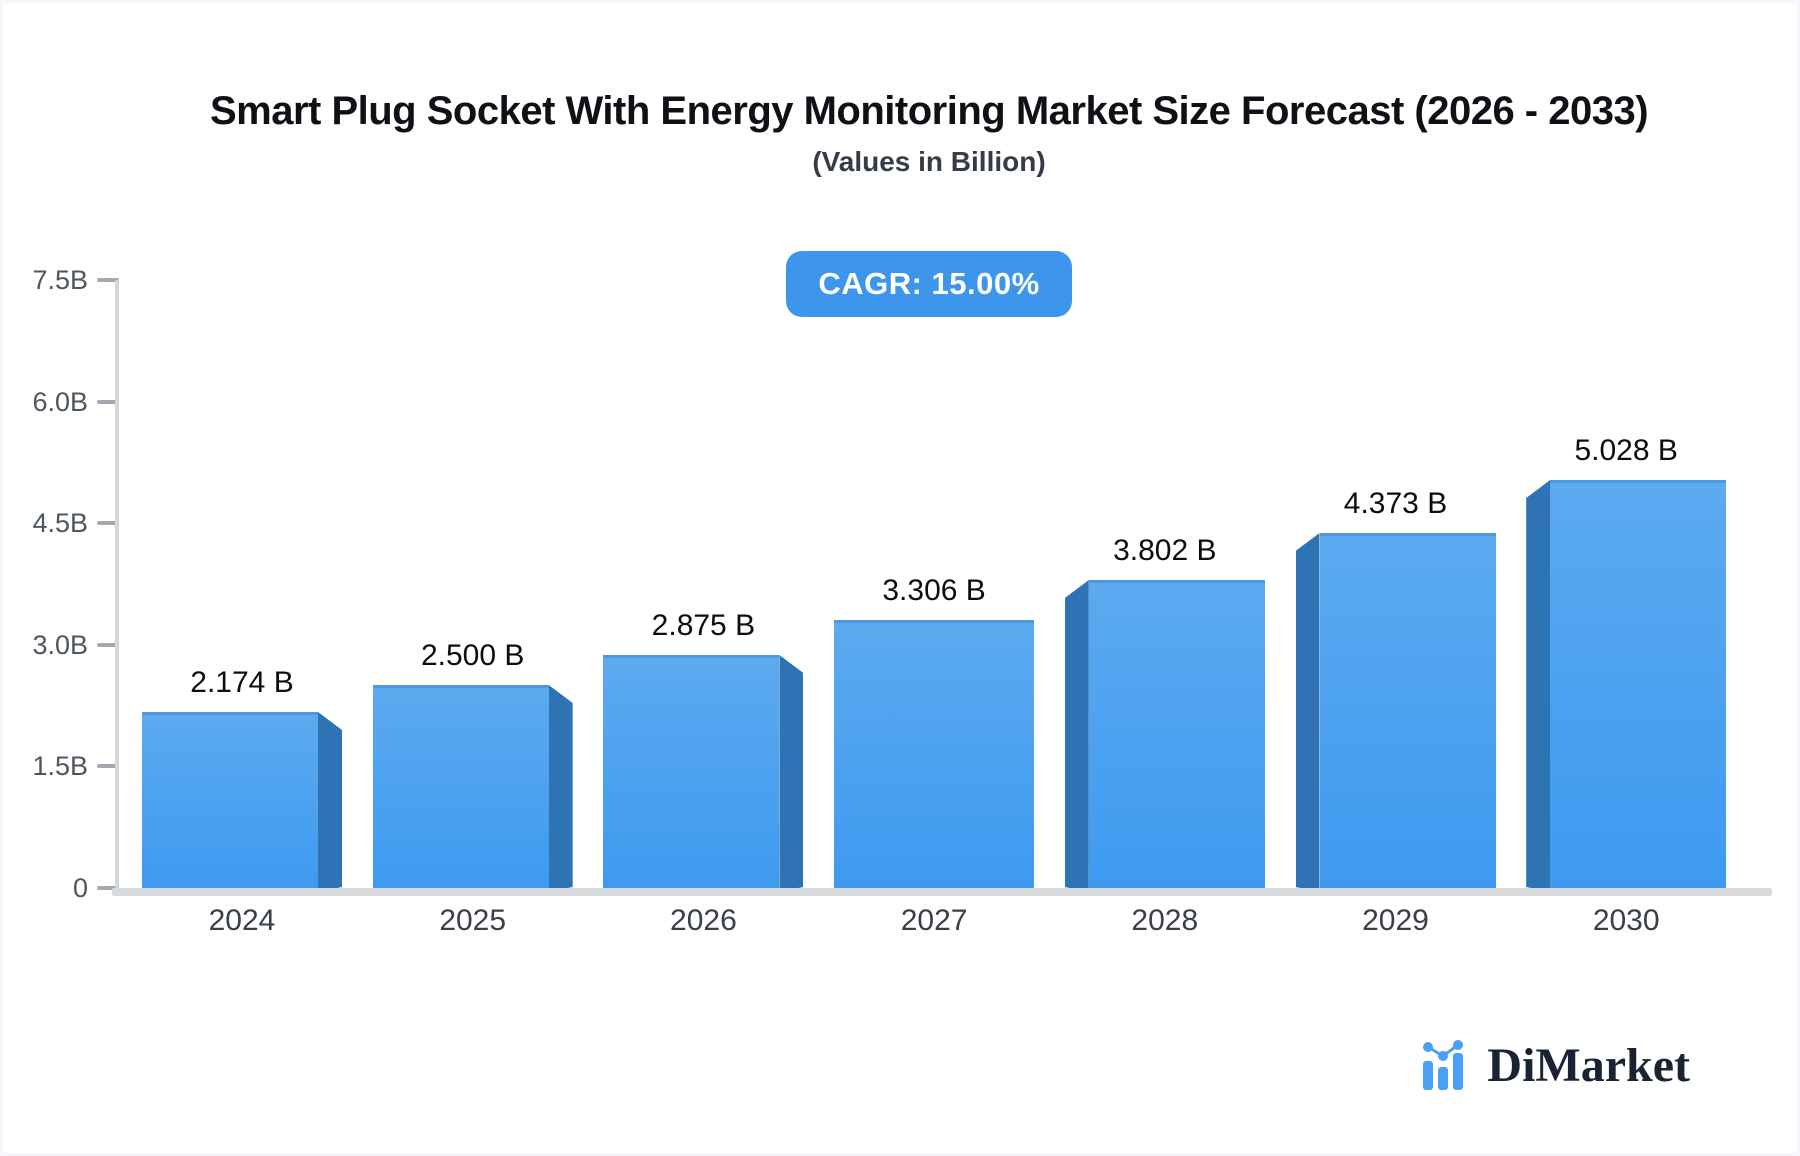 This screenshot has width=1800, height=1156. Describe the element at coordinates (60, 766) in the screenshot. I see `y-axis-label: 1.5B` at that location.